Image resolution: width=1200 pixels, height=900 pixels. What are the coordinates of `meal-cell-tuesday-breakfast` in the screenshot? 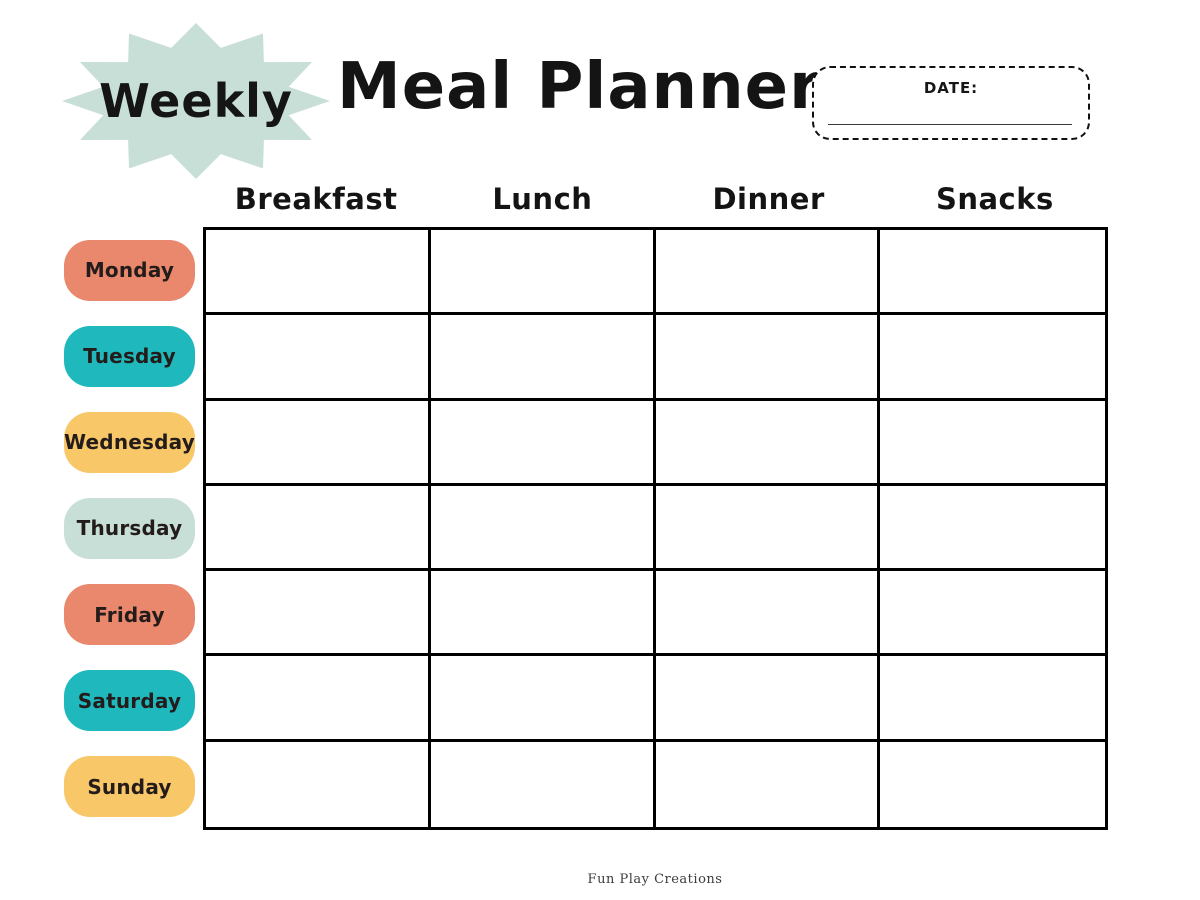 It's located at (318, 358).